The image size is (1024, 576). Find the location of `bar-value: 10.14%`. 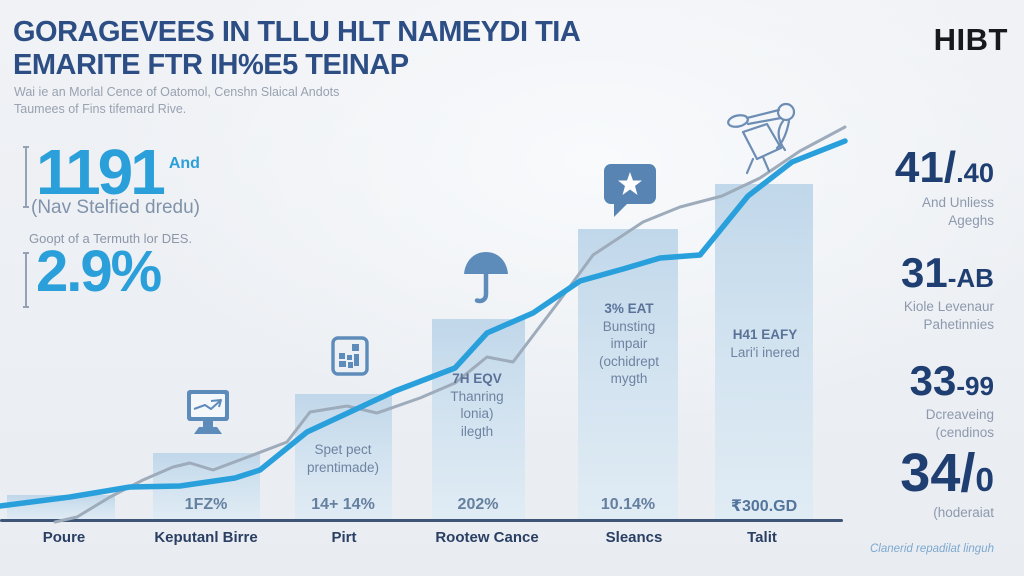

bar-value: 10.14% is located at coordinates (628, 504).